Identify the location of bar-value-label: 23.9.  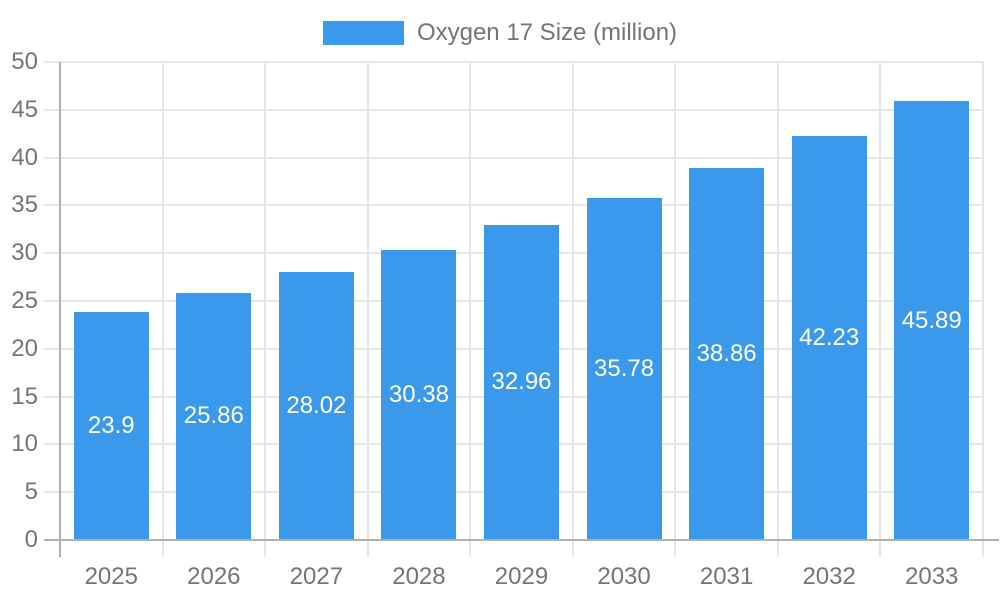
(111, 425).